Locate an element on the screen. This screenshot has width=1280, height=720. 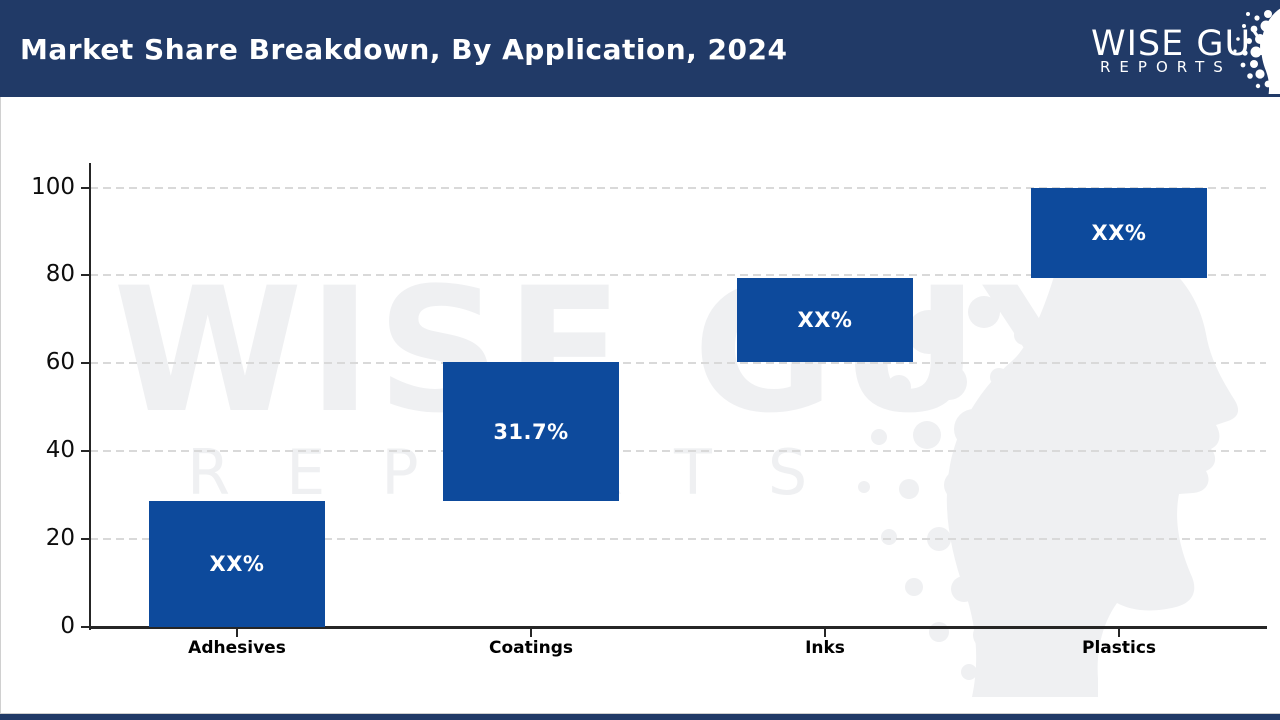
category-label: Adhesives is located at coordinates (237, 648).